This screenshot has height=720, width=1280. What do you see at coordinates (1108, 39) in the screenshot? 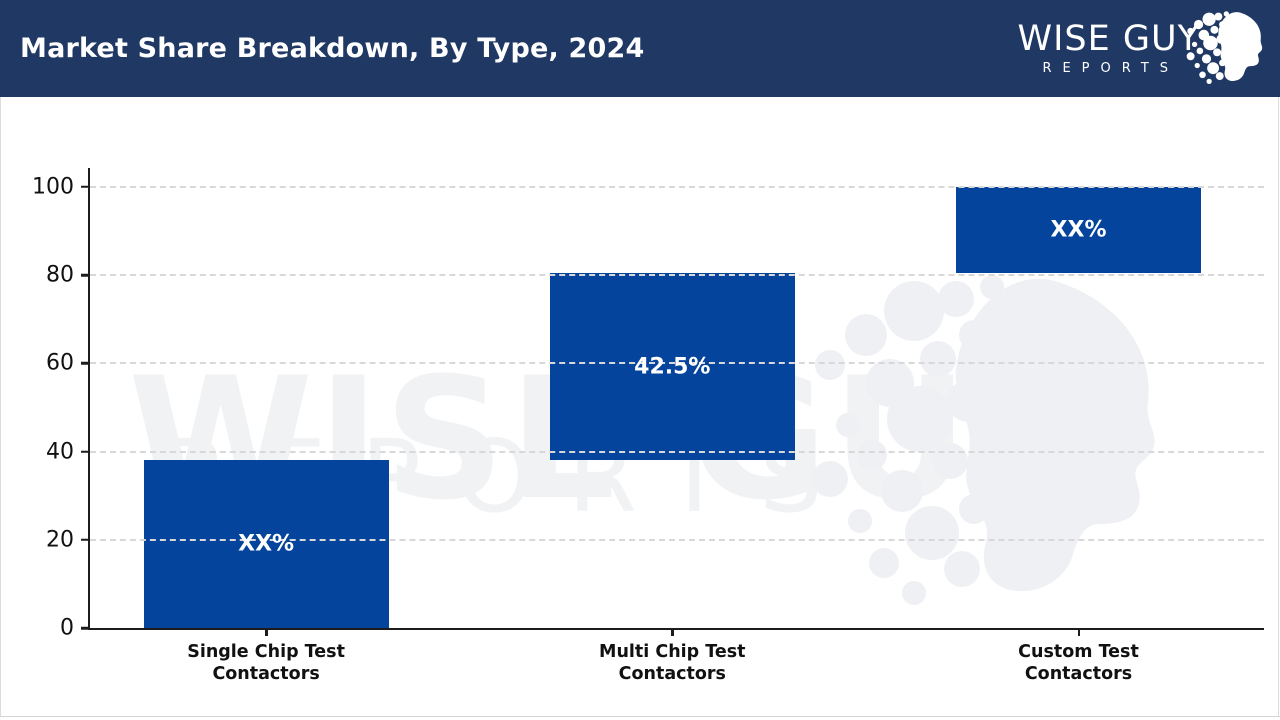
I see `logo-wordmark: WISE GUY` at bounding box center [1108, 39].